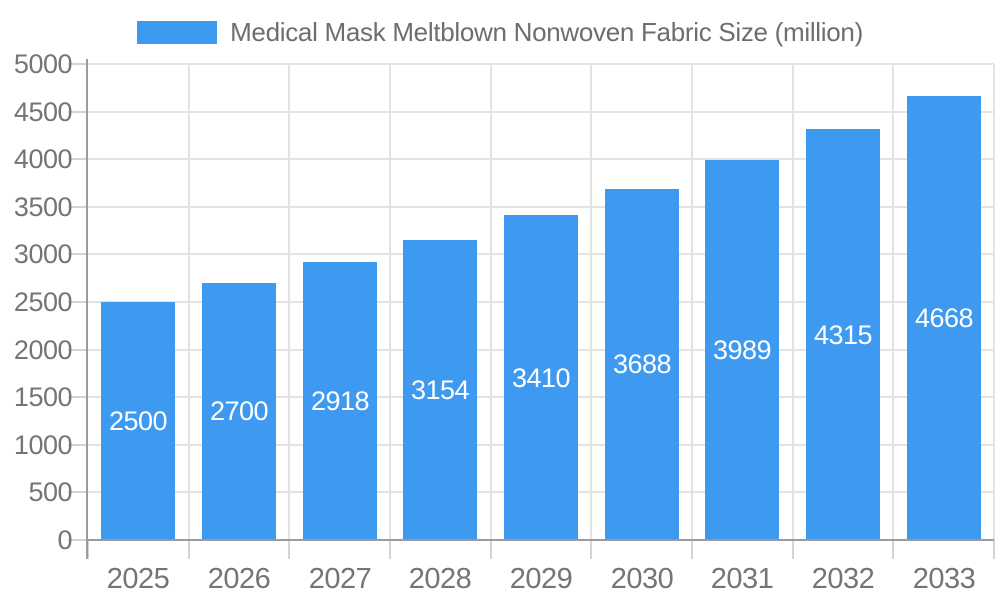 This screenshot has width=1000, height=600. I want to click on x-axis-tick-label: 2028, so click(440, 579).